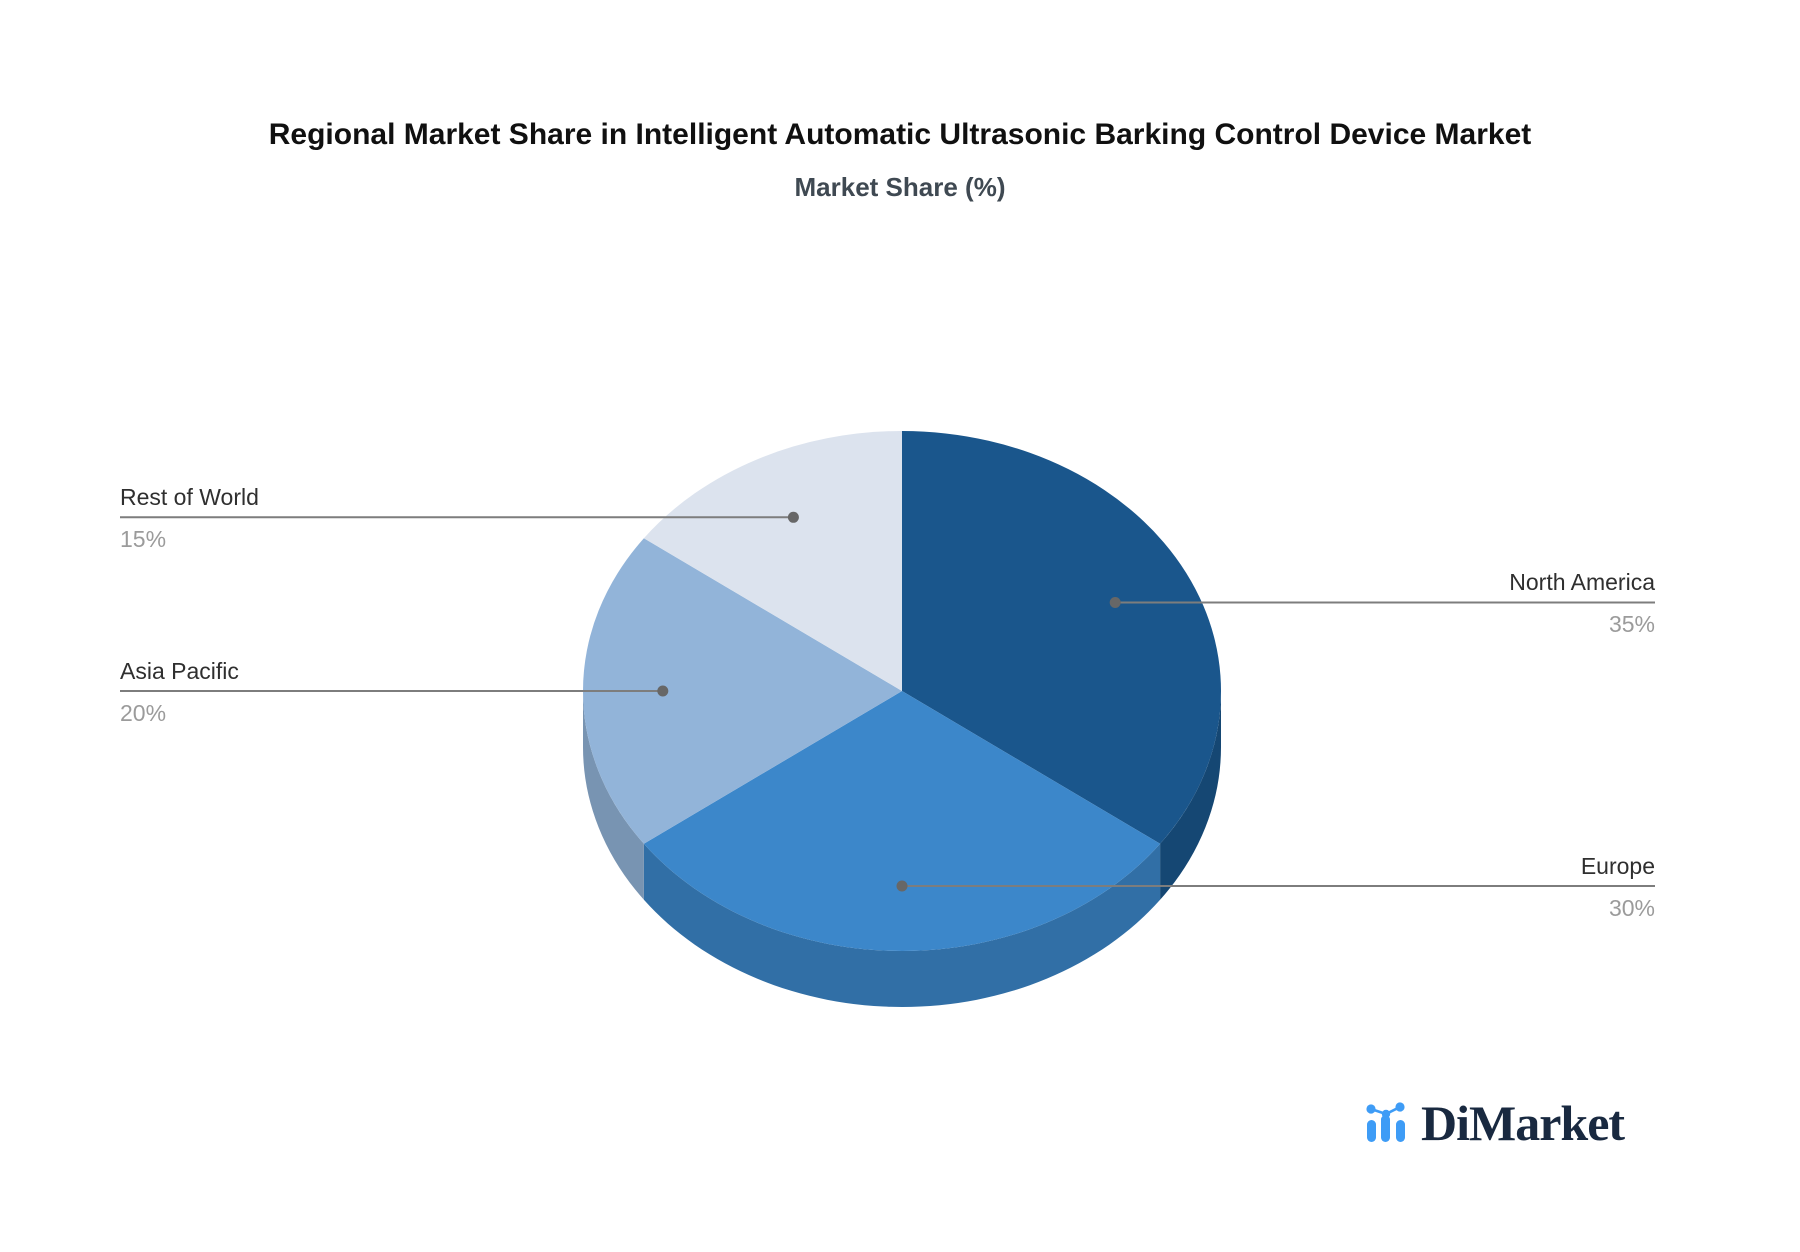  Describe the element at coordinates (902, 886) in the screenshot. I see `leader-dot-europe` at that location.